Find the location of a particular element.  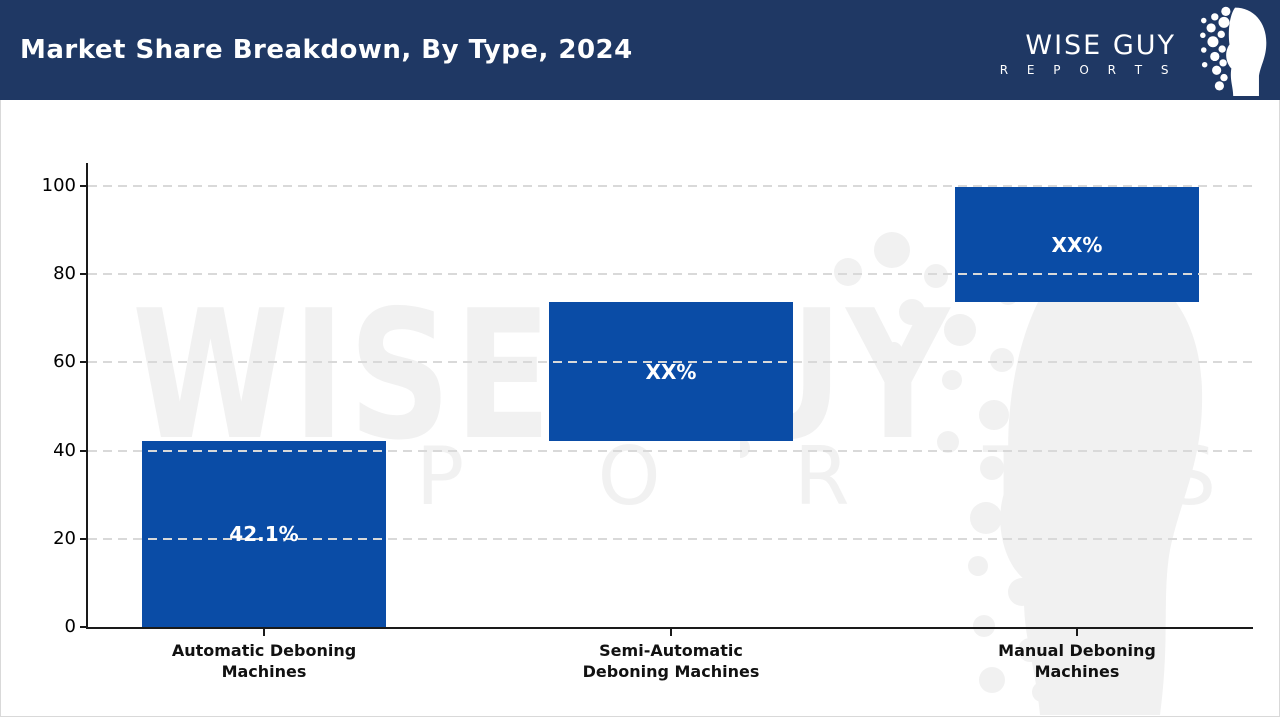

y-tick-label: 100 is located at coordinates (58, 185).